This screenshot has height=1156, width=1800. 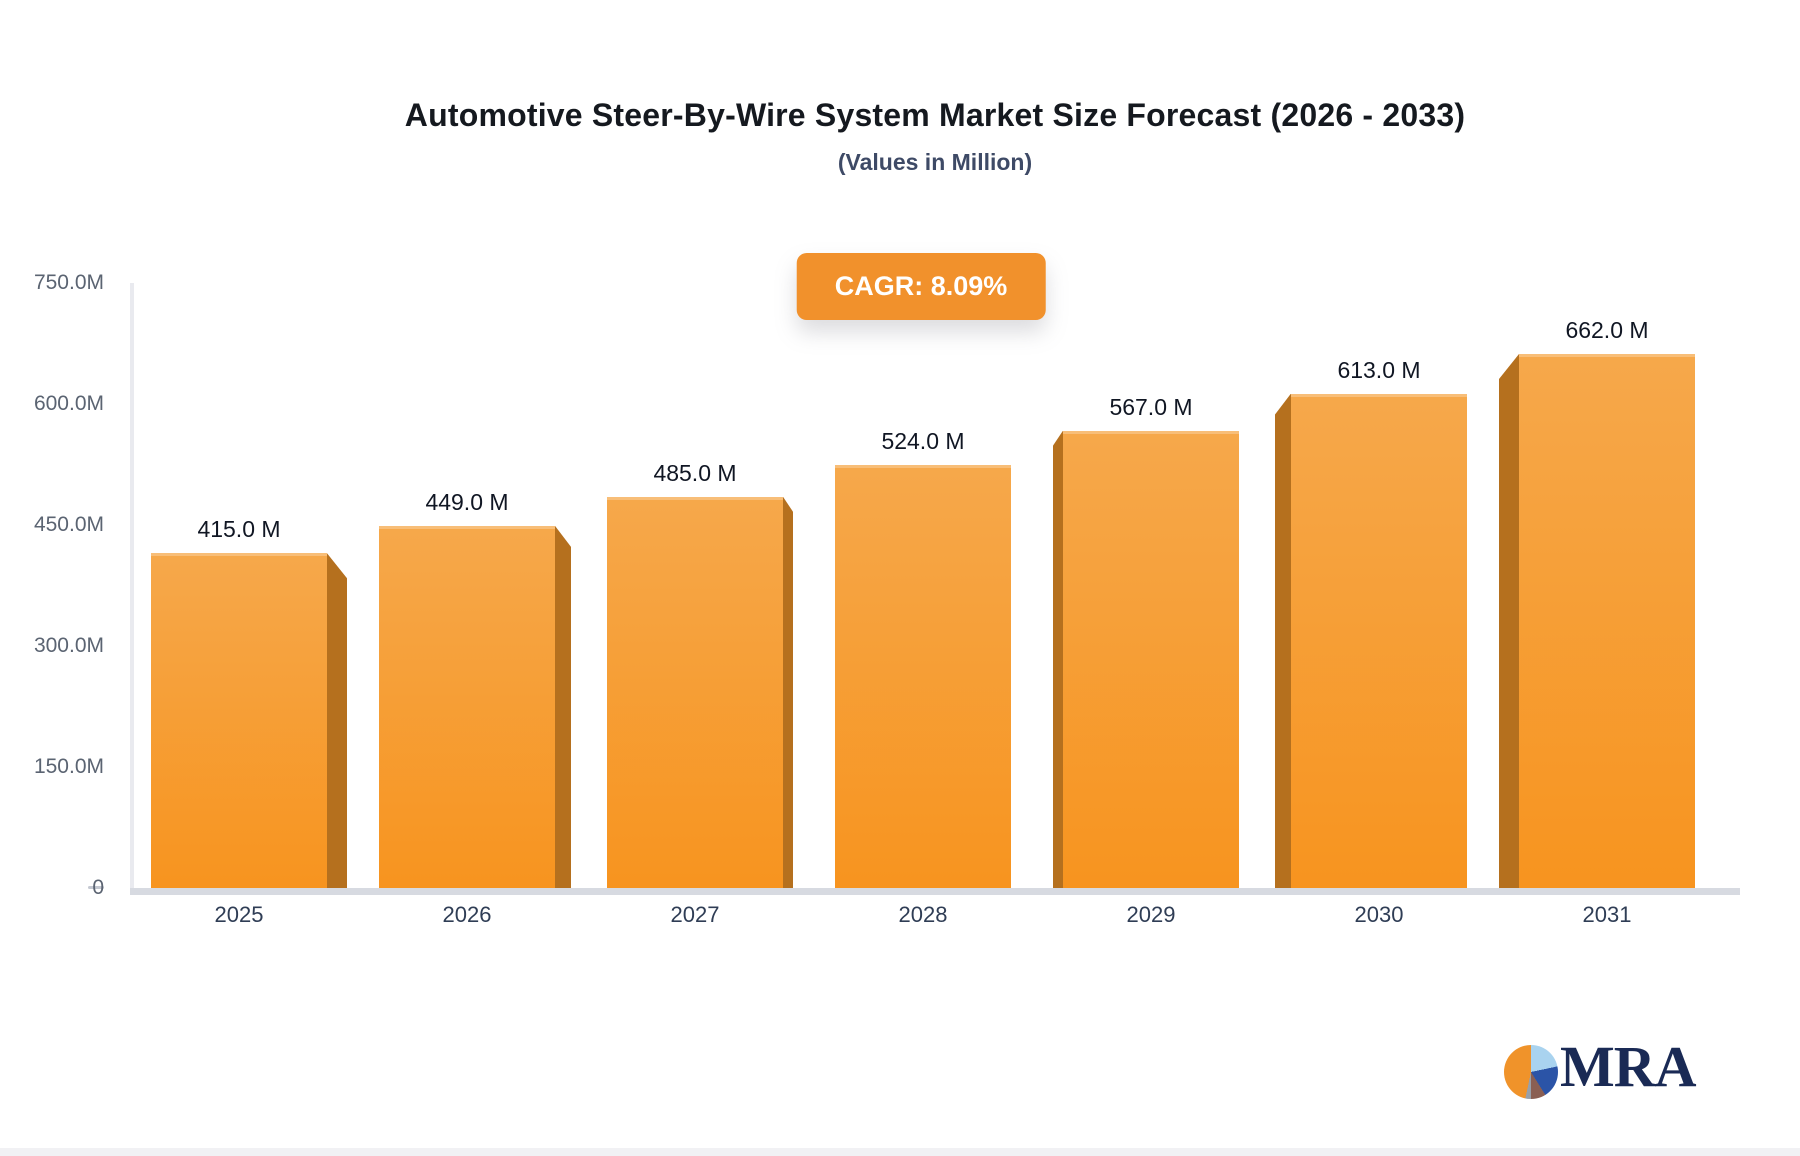 I want to click on bar-2028, so click(x=923, y=676).